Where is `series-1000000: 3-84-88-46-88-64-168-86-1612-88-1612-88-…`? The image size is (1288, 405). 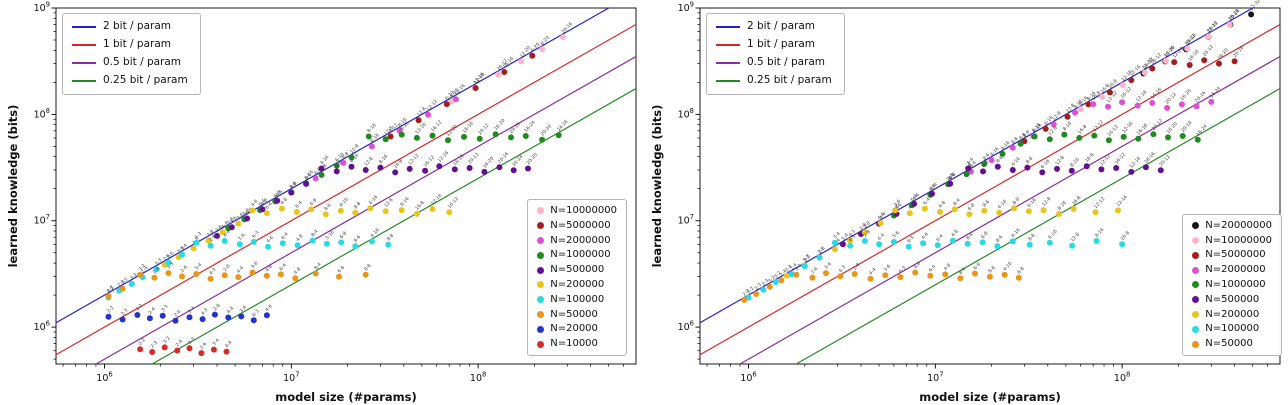 series-1000000: 3-84-88-46-88-64-168-86-1612-88-1612-88-… is located at coordinates (397, 175).